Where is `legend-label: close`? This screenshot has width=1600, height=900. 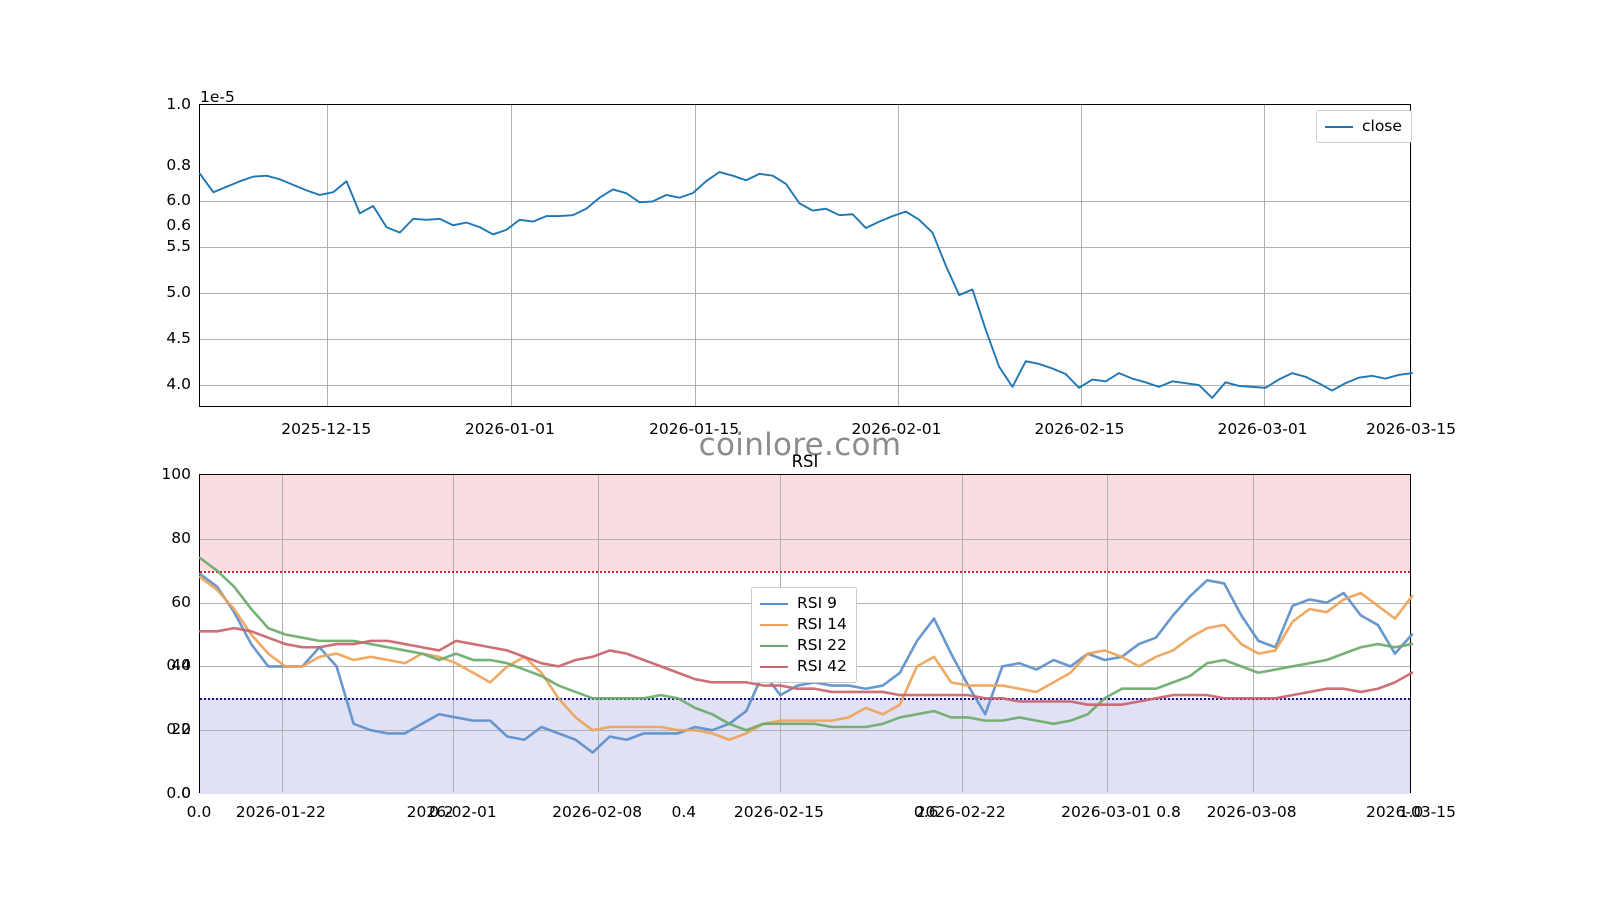
legend-label: close is located at coordinates (1382, 125).